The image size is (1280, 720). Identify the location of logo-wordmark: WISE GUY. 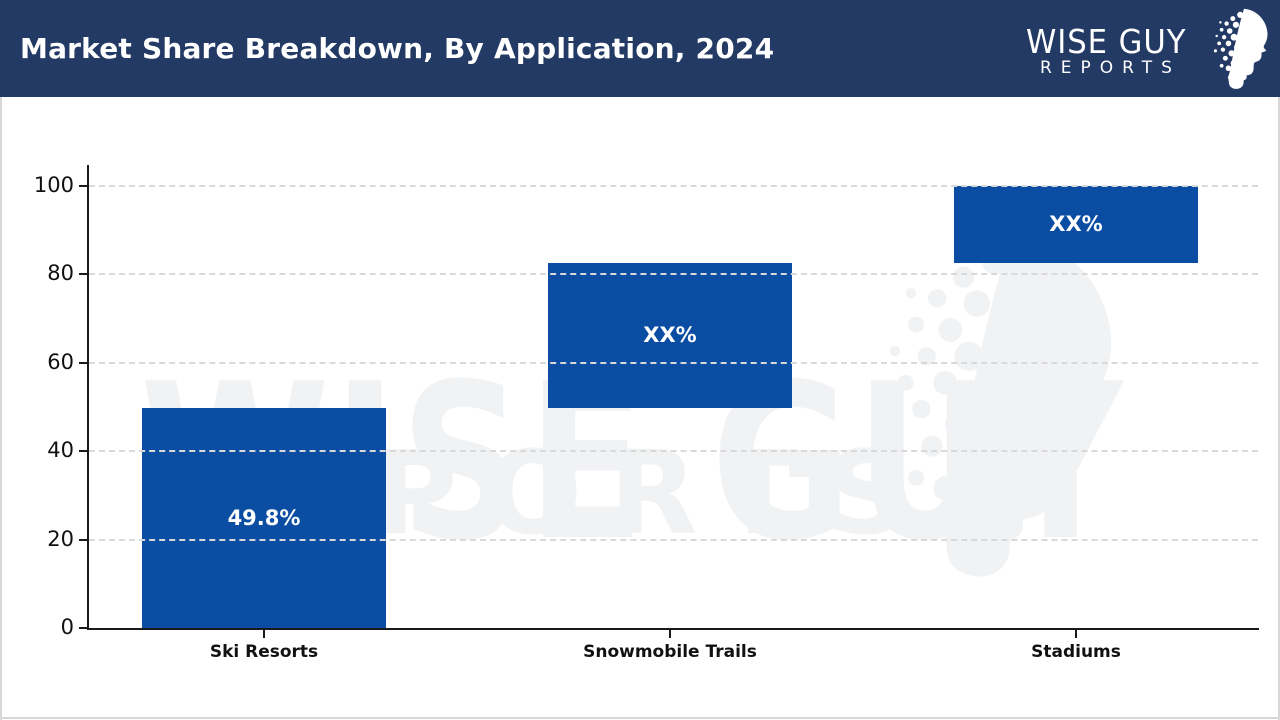
(1106, 41).